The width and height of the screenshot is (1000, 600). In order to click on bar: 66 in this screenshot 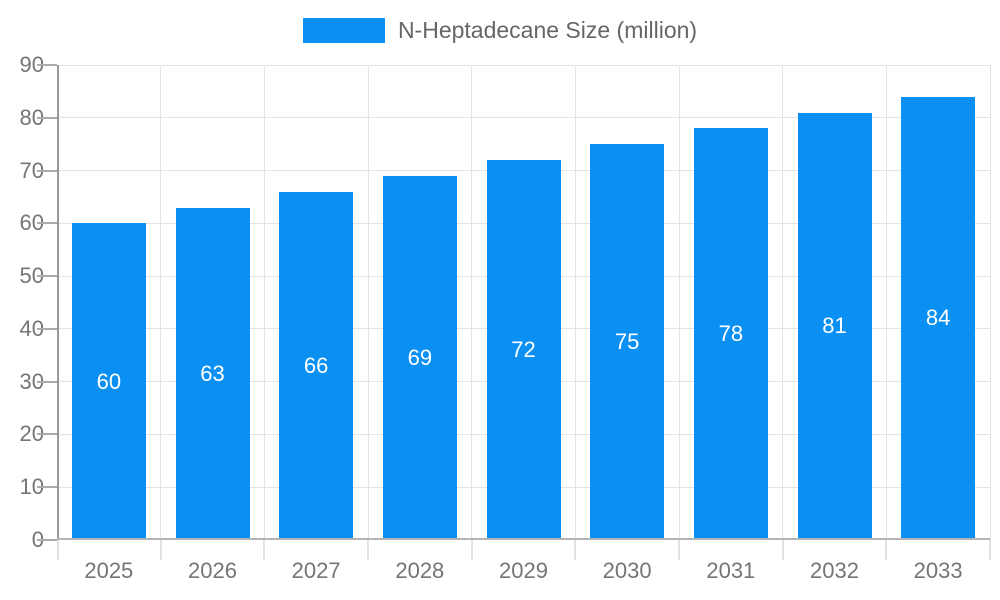, I will do `click(316, 365)`.